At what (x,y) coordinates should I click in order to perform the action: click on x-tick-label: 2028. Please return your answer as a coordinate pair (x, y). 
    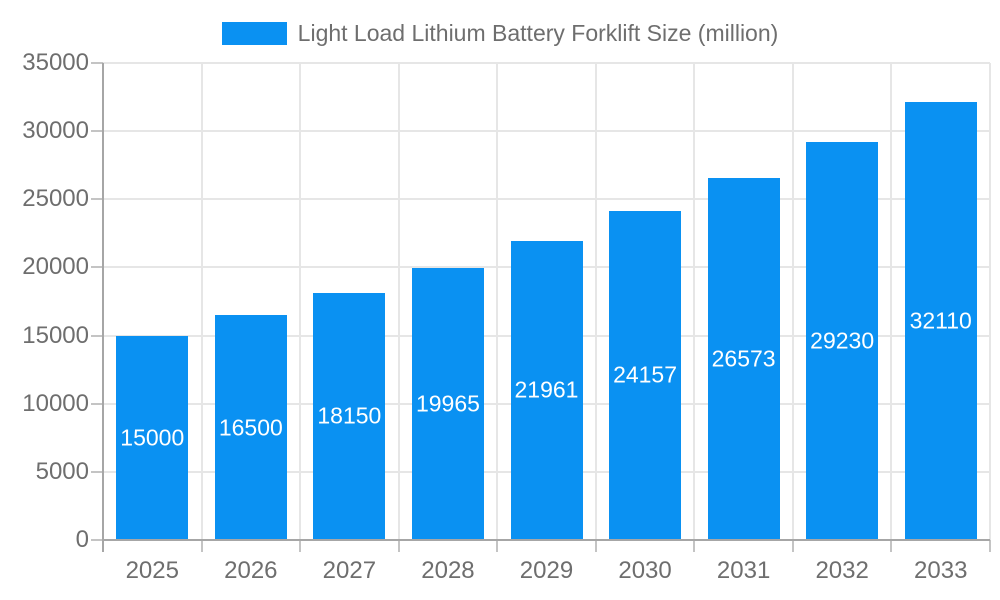
    Looking at the image, I should click on (448, 570).